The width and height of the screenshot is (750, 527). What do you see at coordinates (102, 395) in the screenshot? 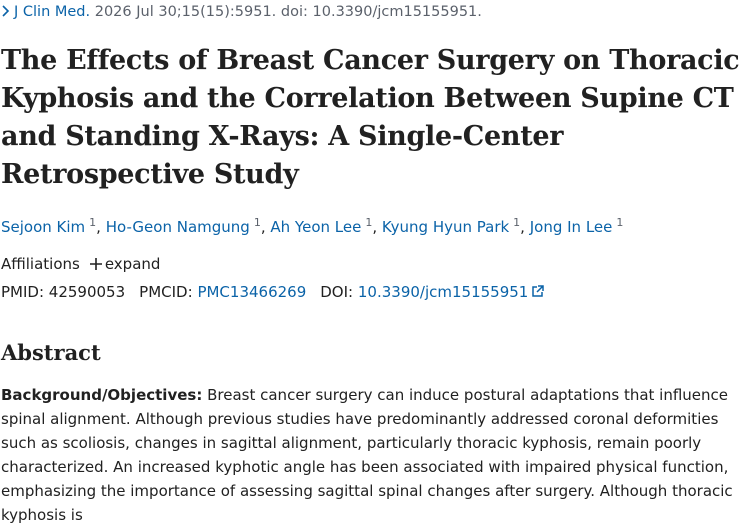
I see `section-label: Background/Objectives:` at bounding box center [102, 395].